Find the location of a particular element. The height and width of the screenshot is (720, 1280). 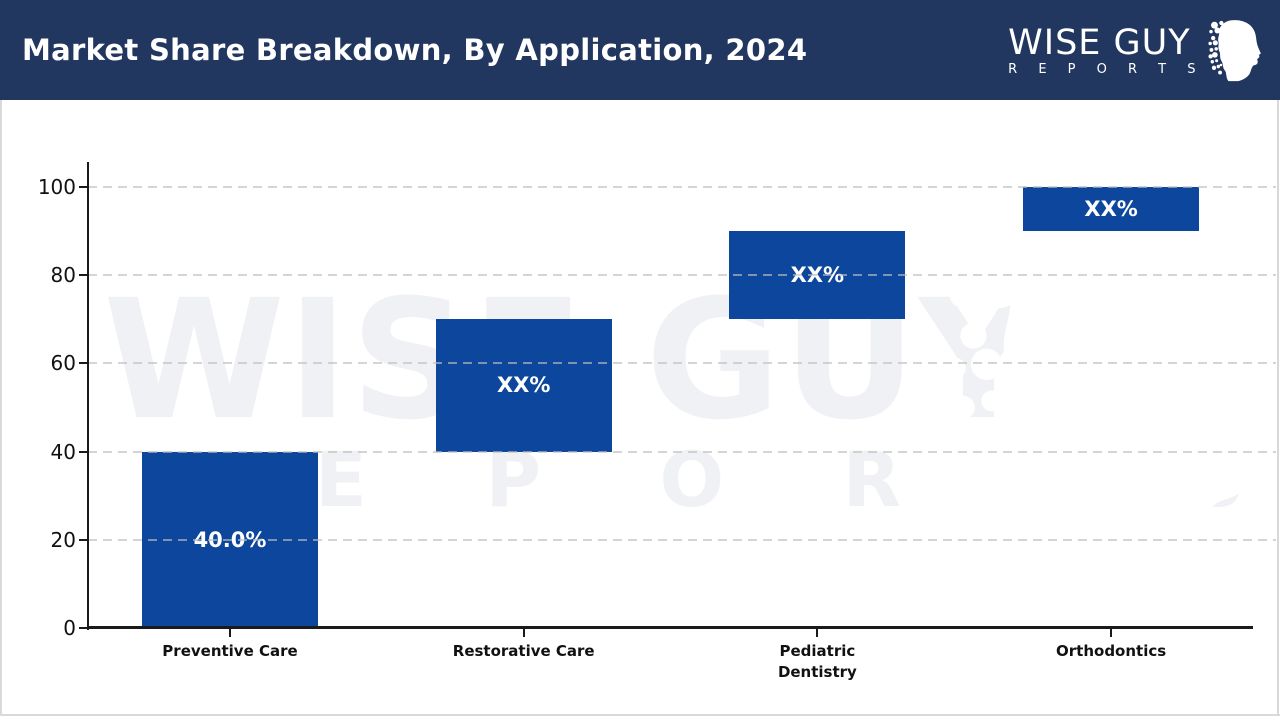

y-axis-line is located at coordinates (88, 396).